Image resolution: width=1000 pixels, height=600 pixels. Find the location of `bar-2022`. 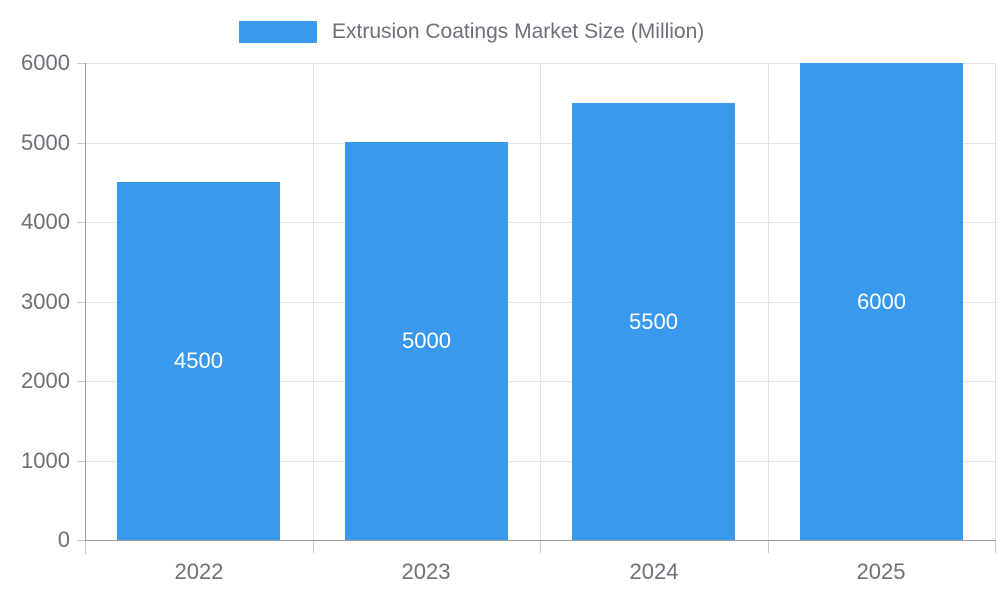

bar-2022 is located at coordinates (198, 361).